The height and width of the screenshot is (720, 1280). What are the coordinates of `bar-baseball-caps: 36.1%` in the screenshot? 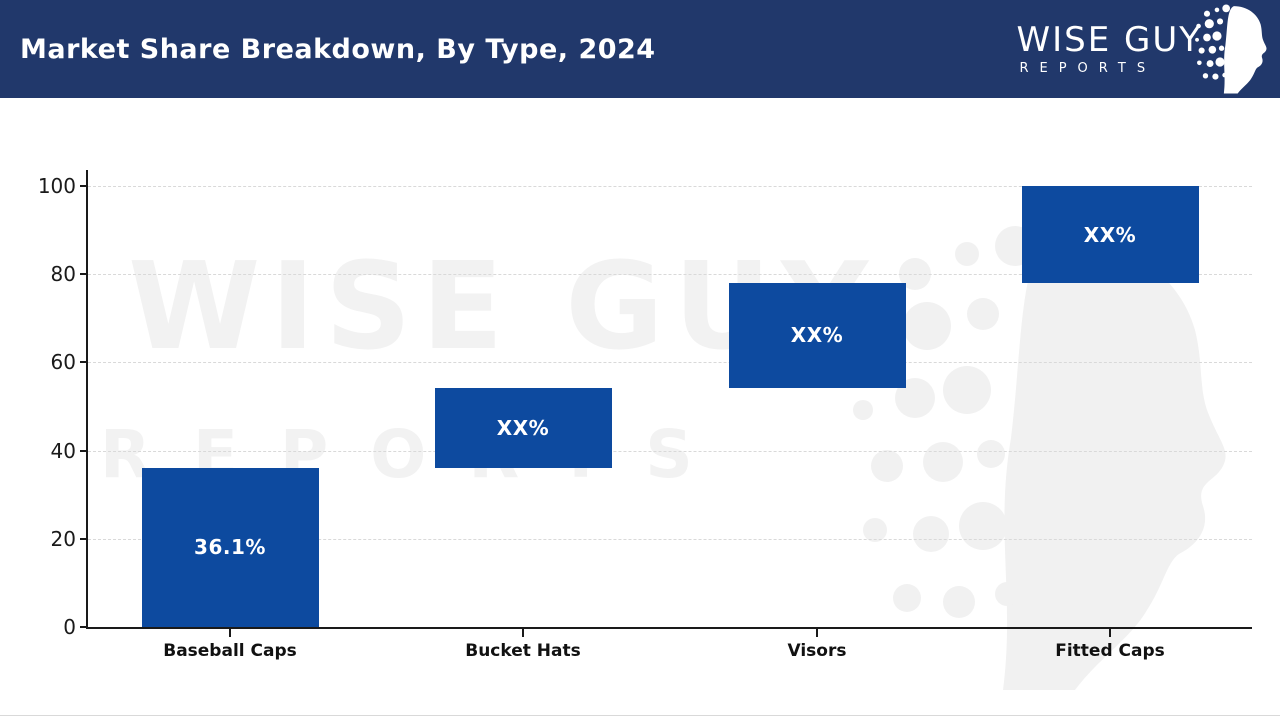 It's located at (230, 547).